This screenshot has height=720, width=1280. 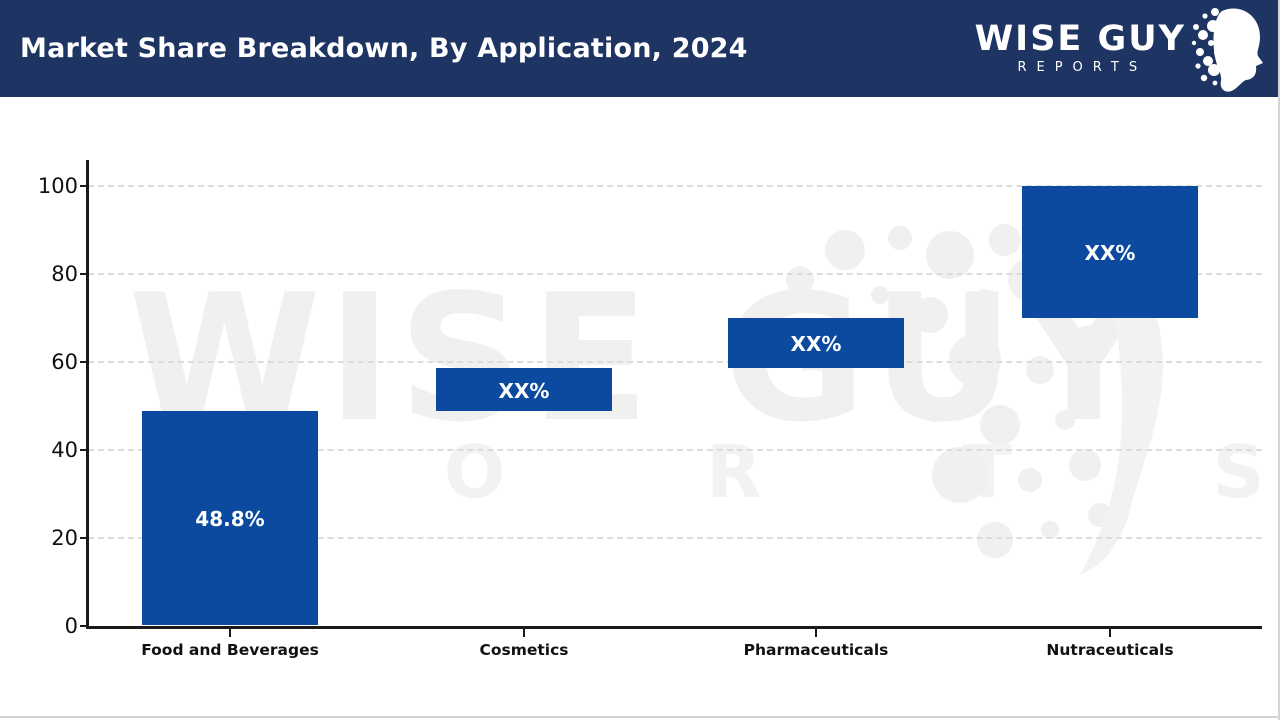 I want to click on y-tick-label: 40, so click(x=64, y=449).